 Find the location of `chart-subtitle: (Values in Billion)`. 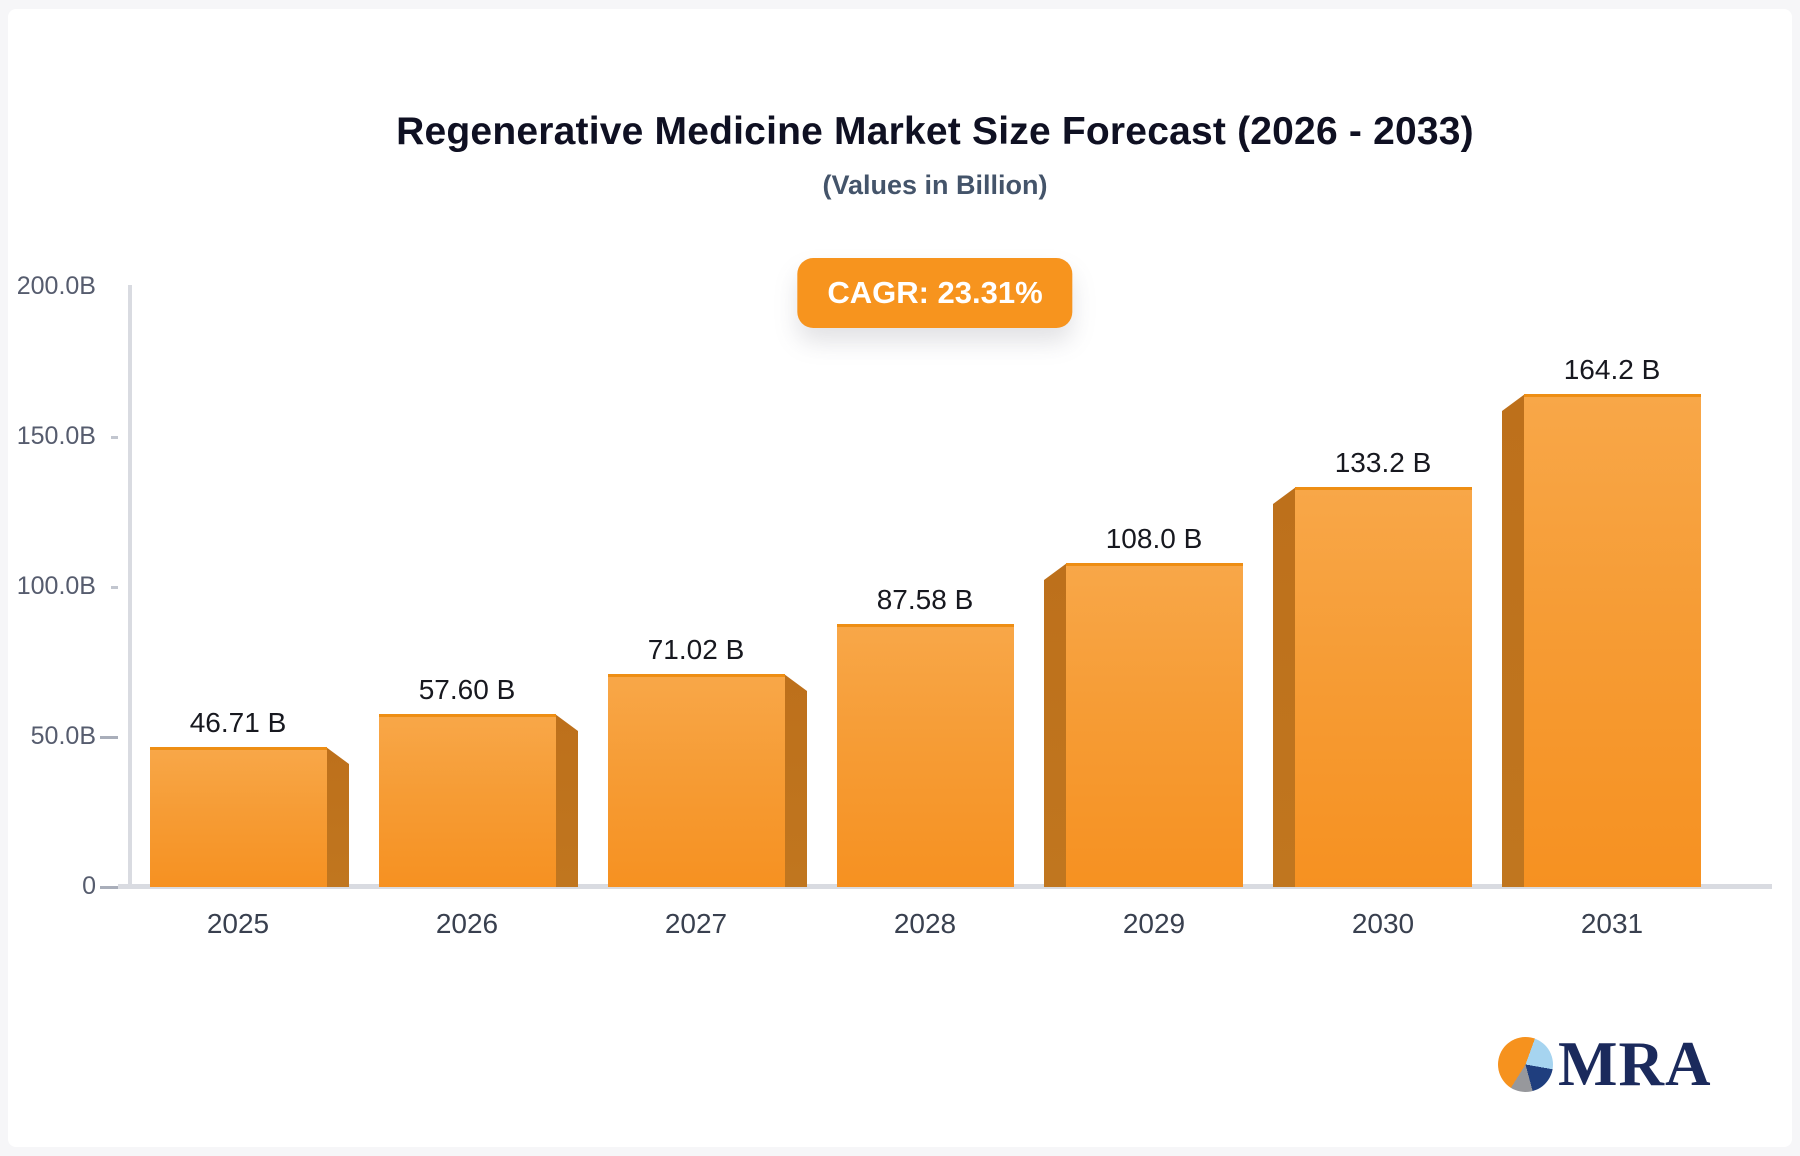

chart-subtitle: (Values in Billion) is located at coordinates (935, 185).